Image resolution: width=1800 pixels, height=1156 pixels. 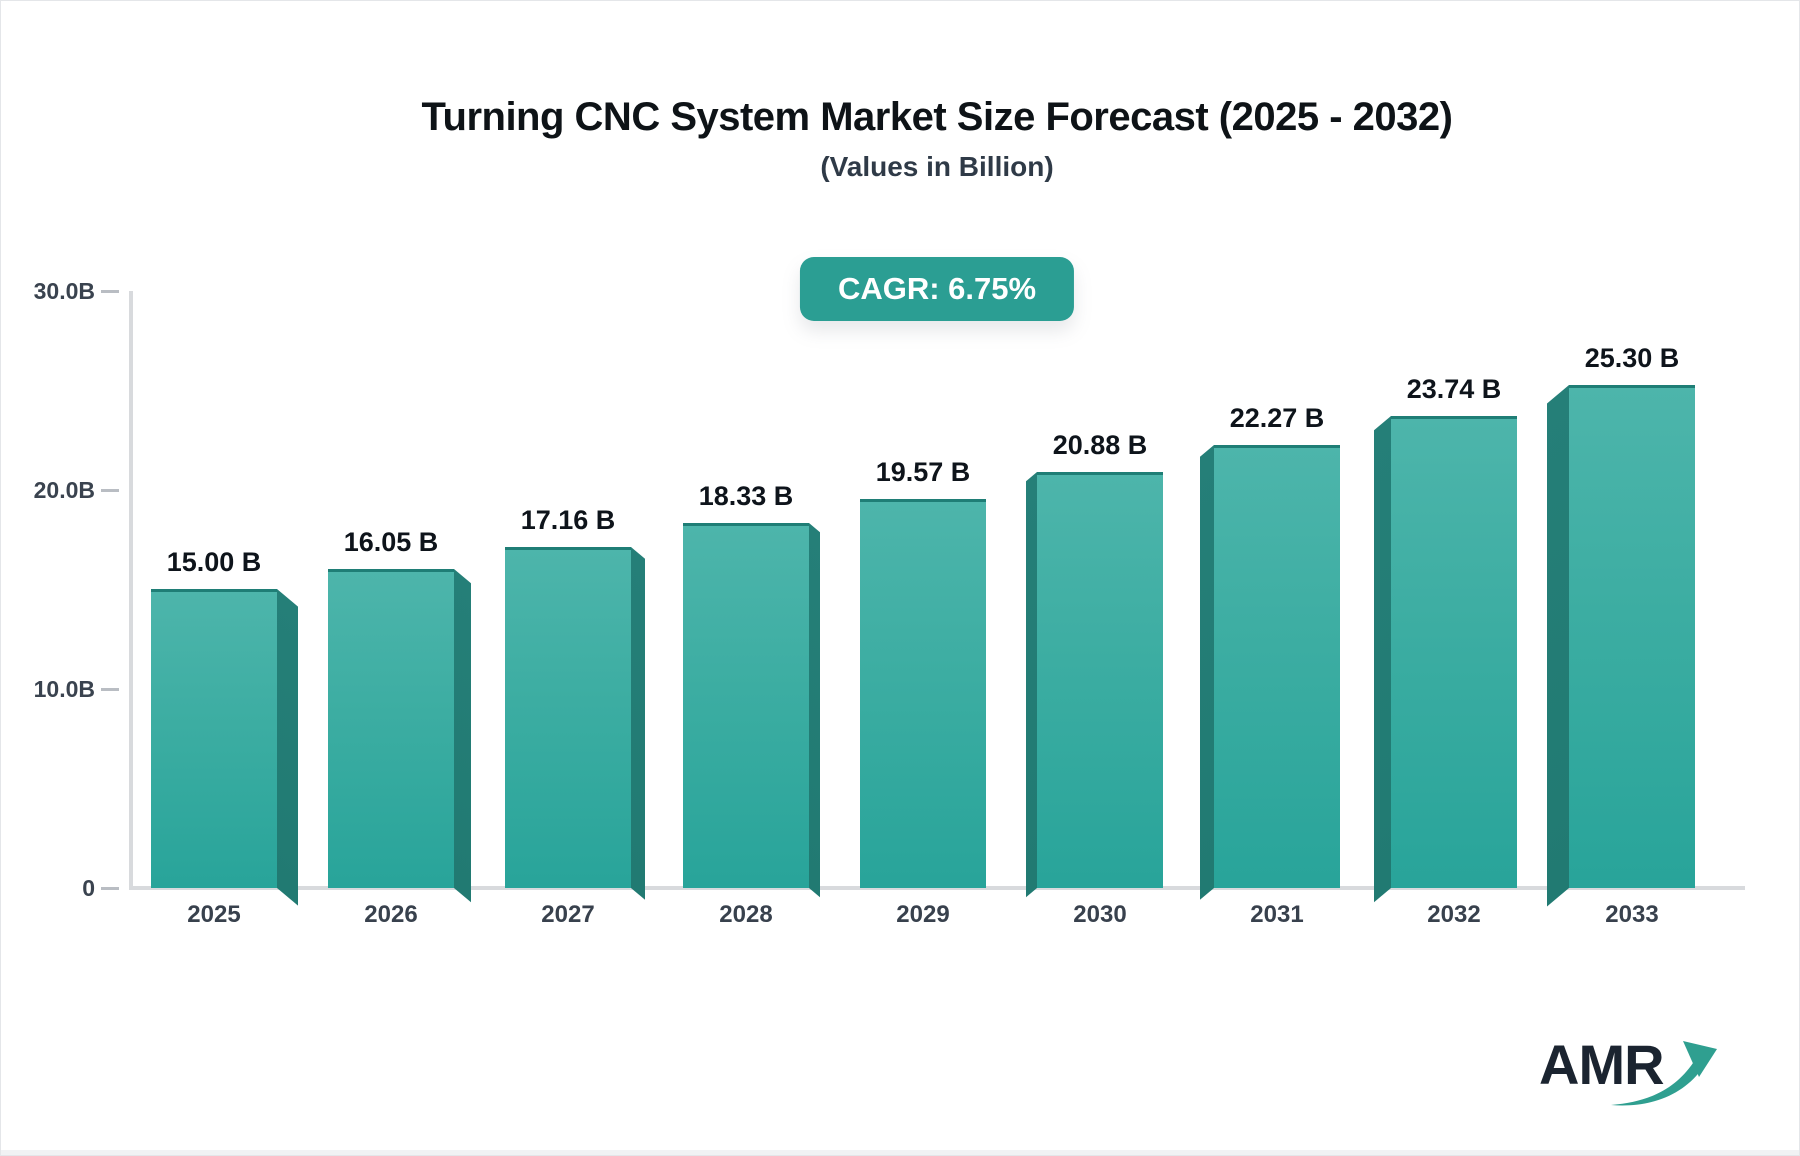 What do you see at coordinates (64, 291) in the screenshot?
I see `y-tick-label: 30.0B` at bounding box center [64, 291].